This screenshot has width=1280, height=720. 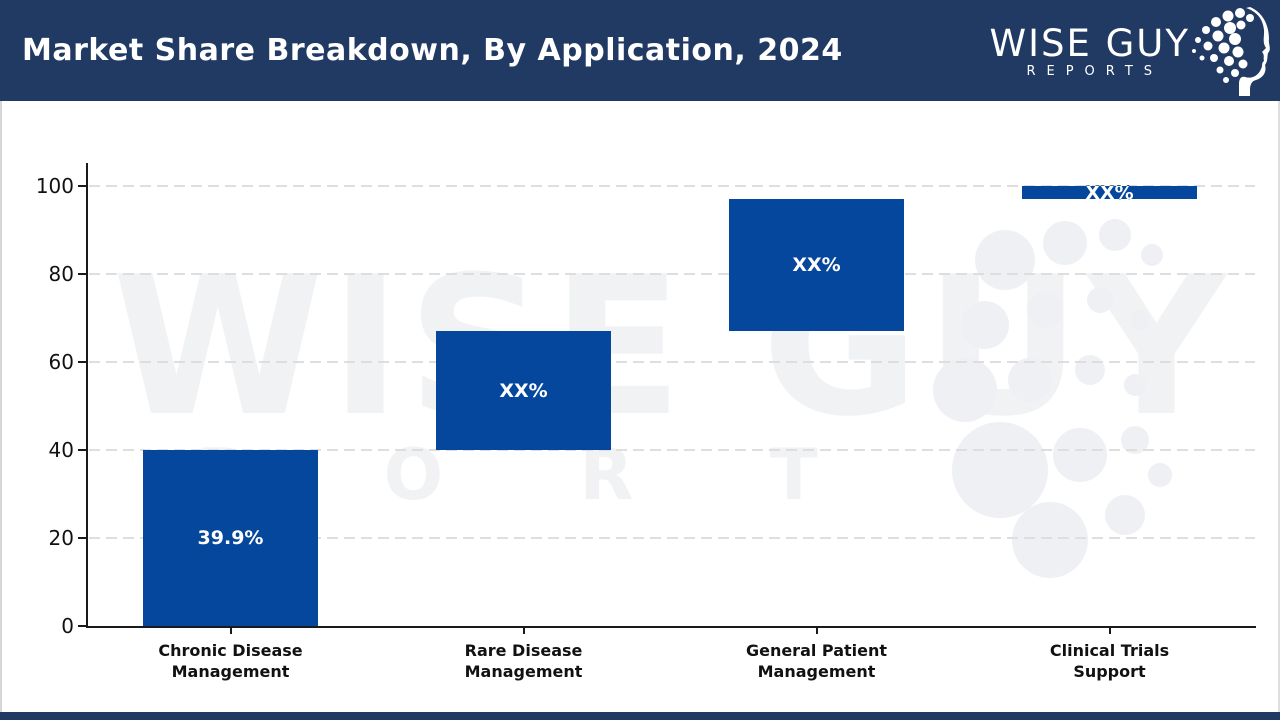 I want to click on footer-bar, so click(x=640, y=716).